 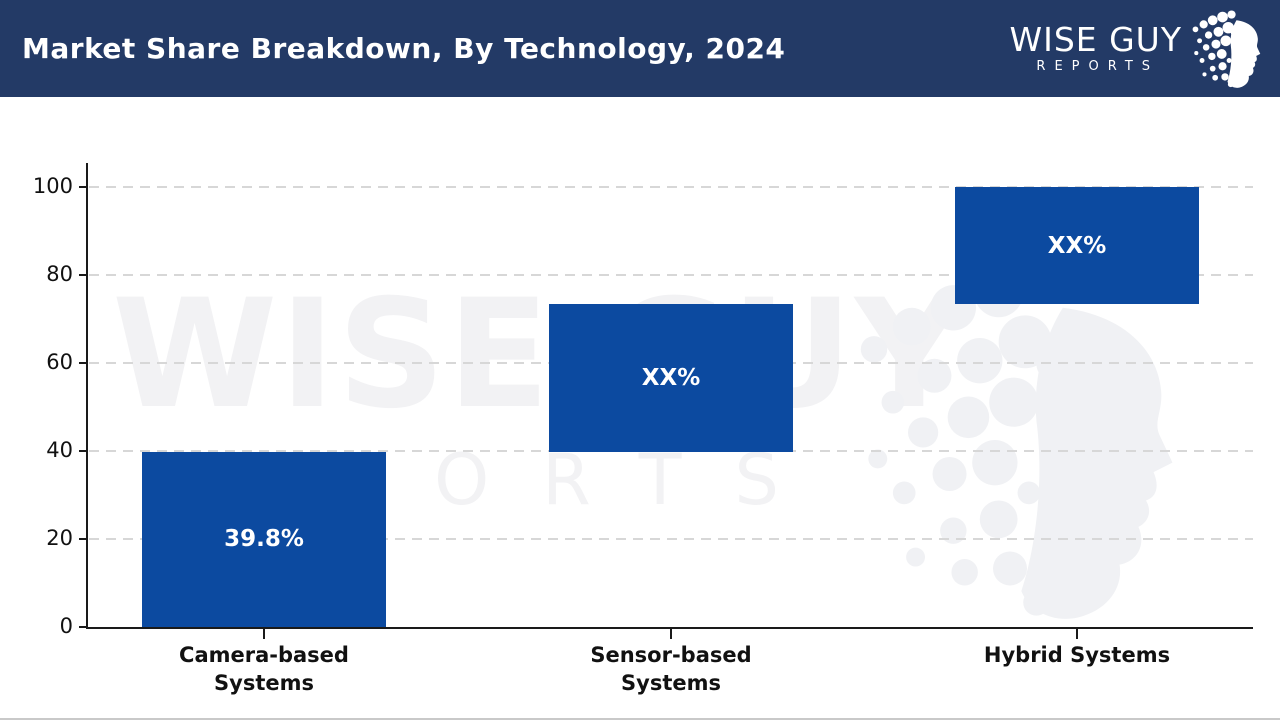 What do you see at coordinates (59, 538) in the screenshot?
I see `y-tick-label: 20` at bounding box center [59, 538].